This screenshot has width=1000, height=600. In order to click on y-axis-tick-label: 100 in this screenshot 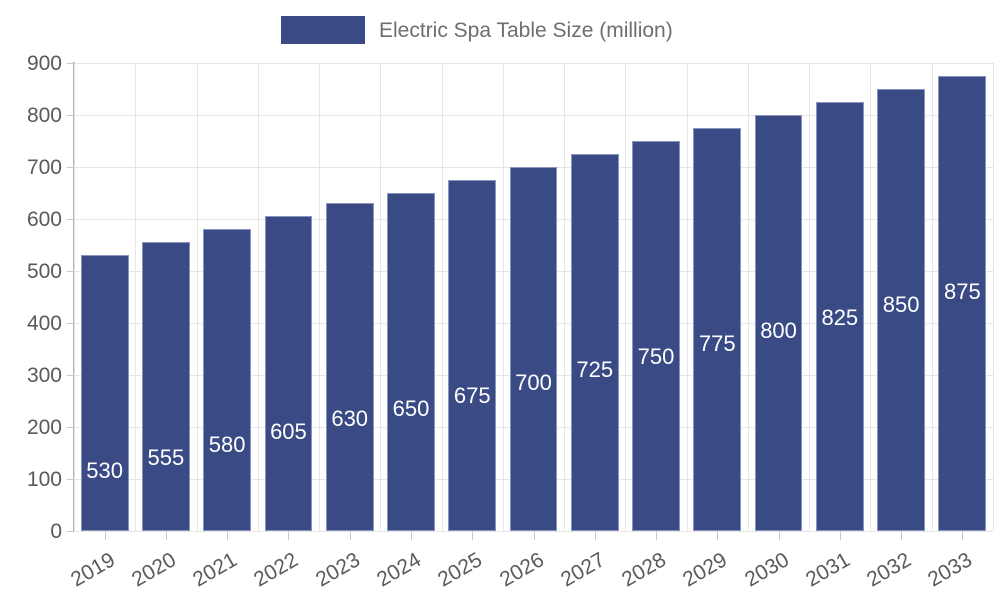, I will do `click(44, 479)`.